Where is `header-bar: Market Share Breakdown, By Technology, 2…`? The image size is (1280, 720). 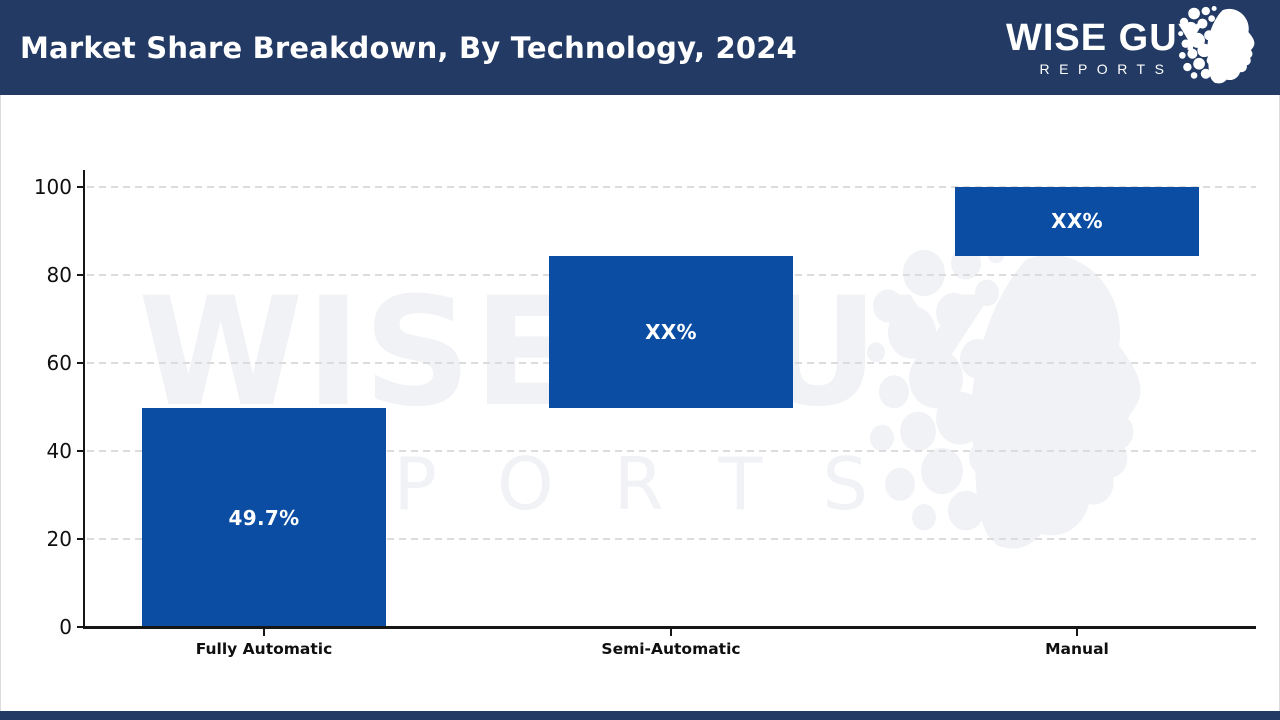
header-bar: Market Share Breakdown, By Technology, 2… is located at coordinates (640, 47).